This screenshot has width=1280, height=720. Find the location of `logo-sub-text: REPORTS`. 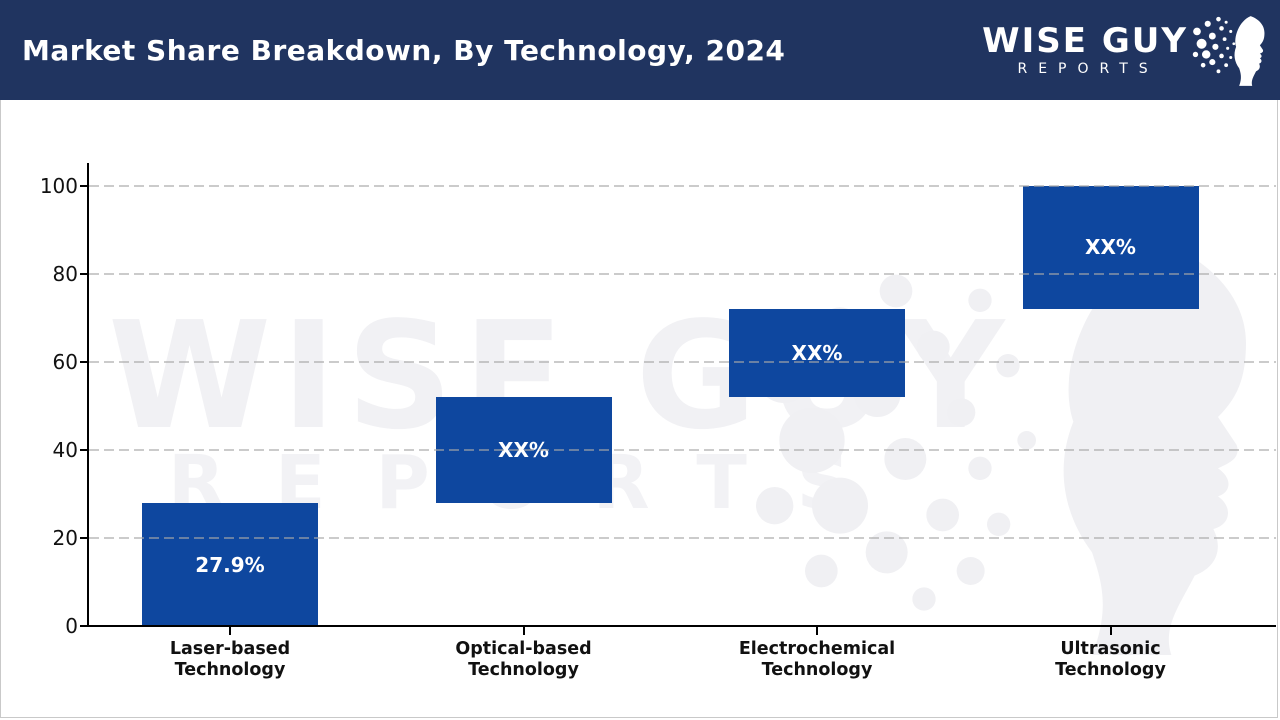

logo-sub-text: REPORTS is located at coordinates (1088, 69).